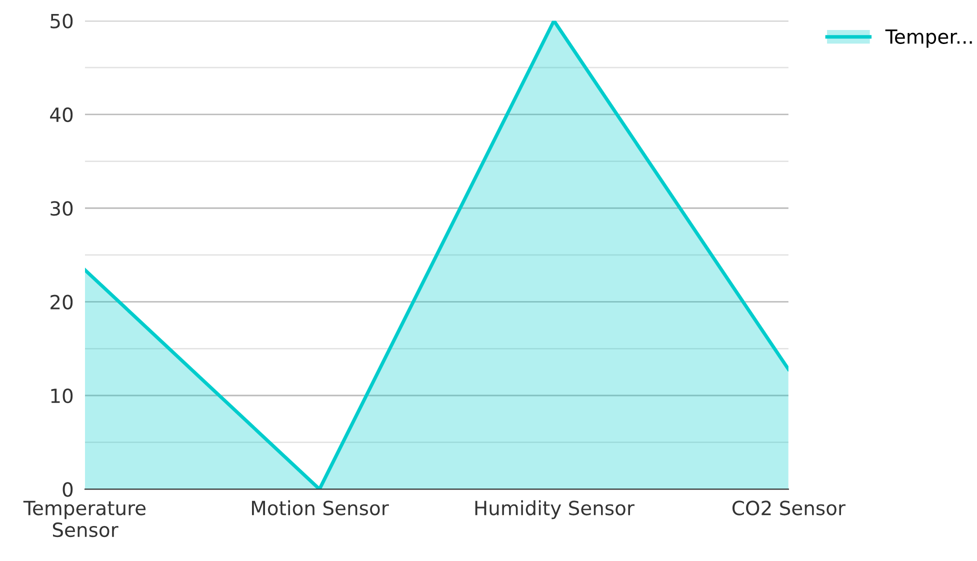 The image size is (977, 561). I want to click on y-tick-label: 30, so click(61, 208).